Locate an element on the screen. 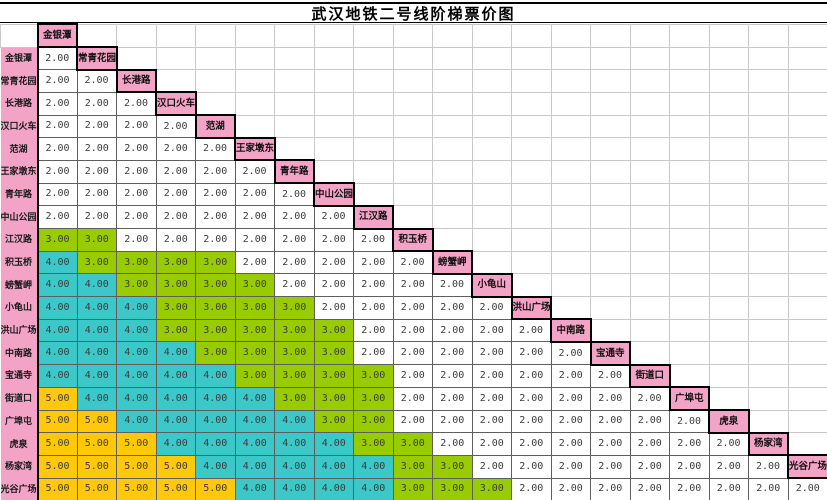 The width and height of the screenshot is (827, 500). table-row: 范湖 2.00 2.00 2.00 2.00 2.00 王家墩东 is located at coordinates (413, 149).